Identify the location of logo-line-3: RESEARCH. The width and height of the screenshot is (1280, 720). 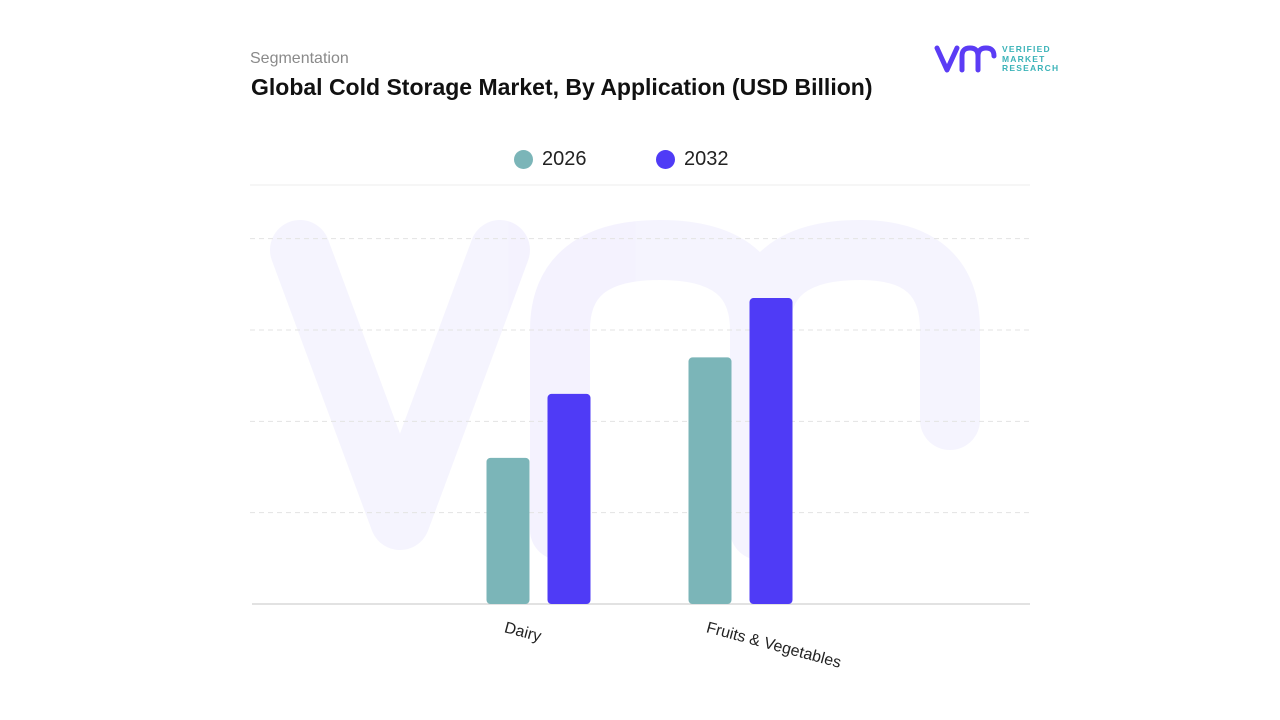
(1031, 68).